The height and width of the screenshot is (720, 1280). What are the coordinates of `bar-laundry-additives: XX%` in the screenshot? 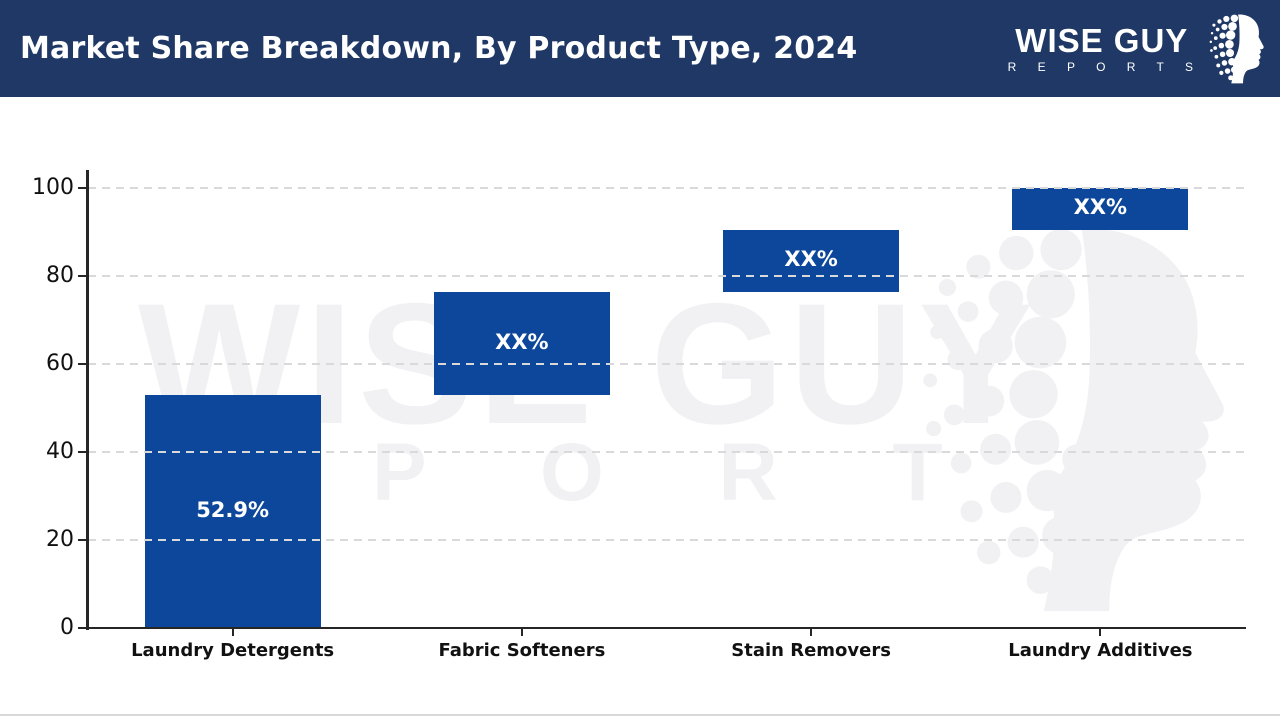 It's located at (1100, 209).